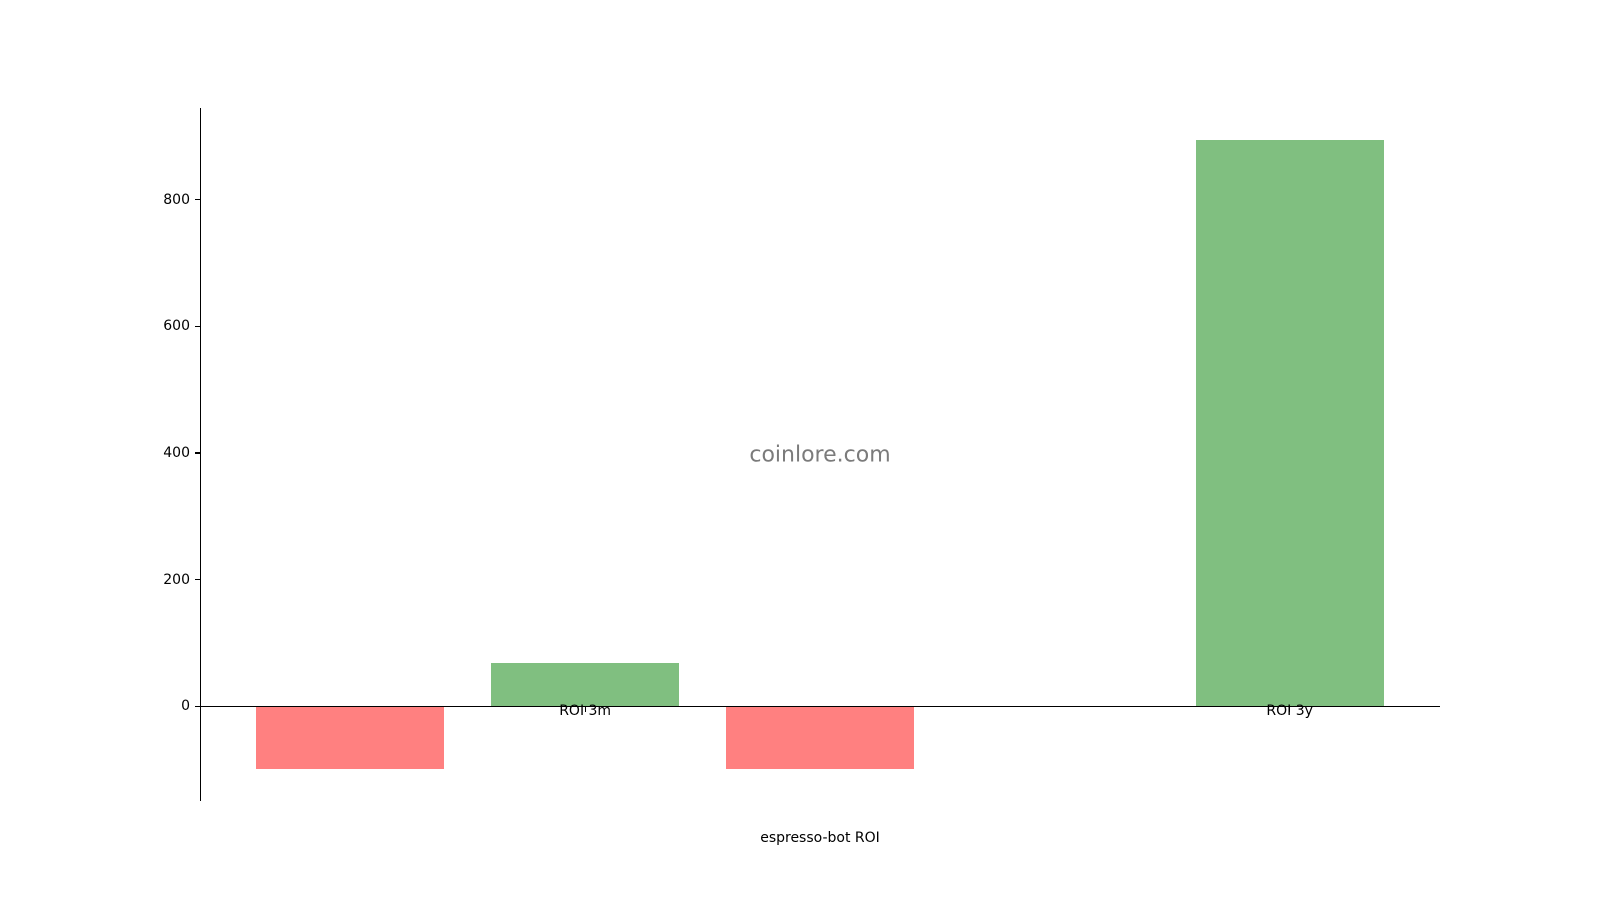 The height and width of the screenshot is (900, 1600). I want to click on y-tick-label-400: 400, so click(176, 452).